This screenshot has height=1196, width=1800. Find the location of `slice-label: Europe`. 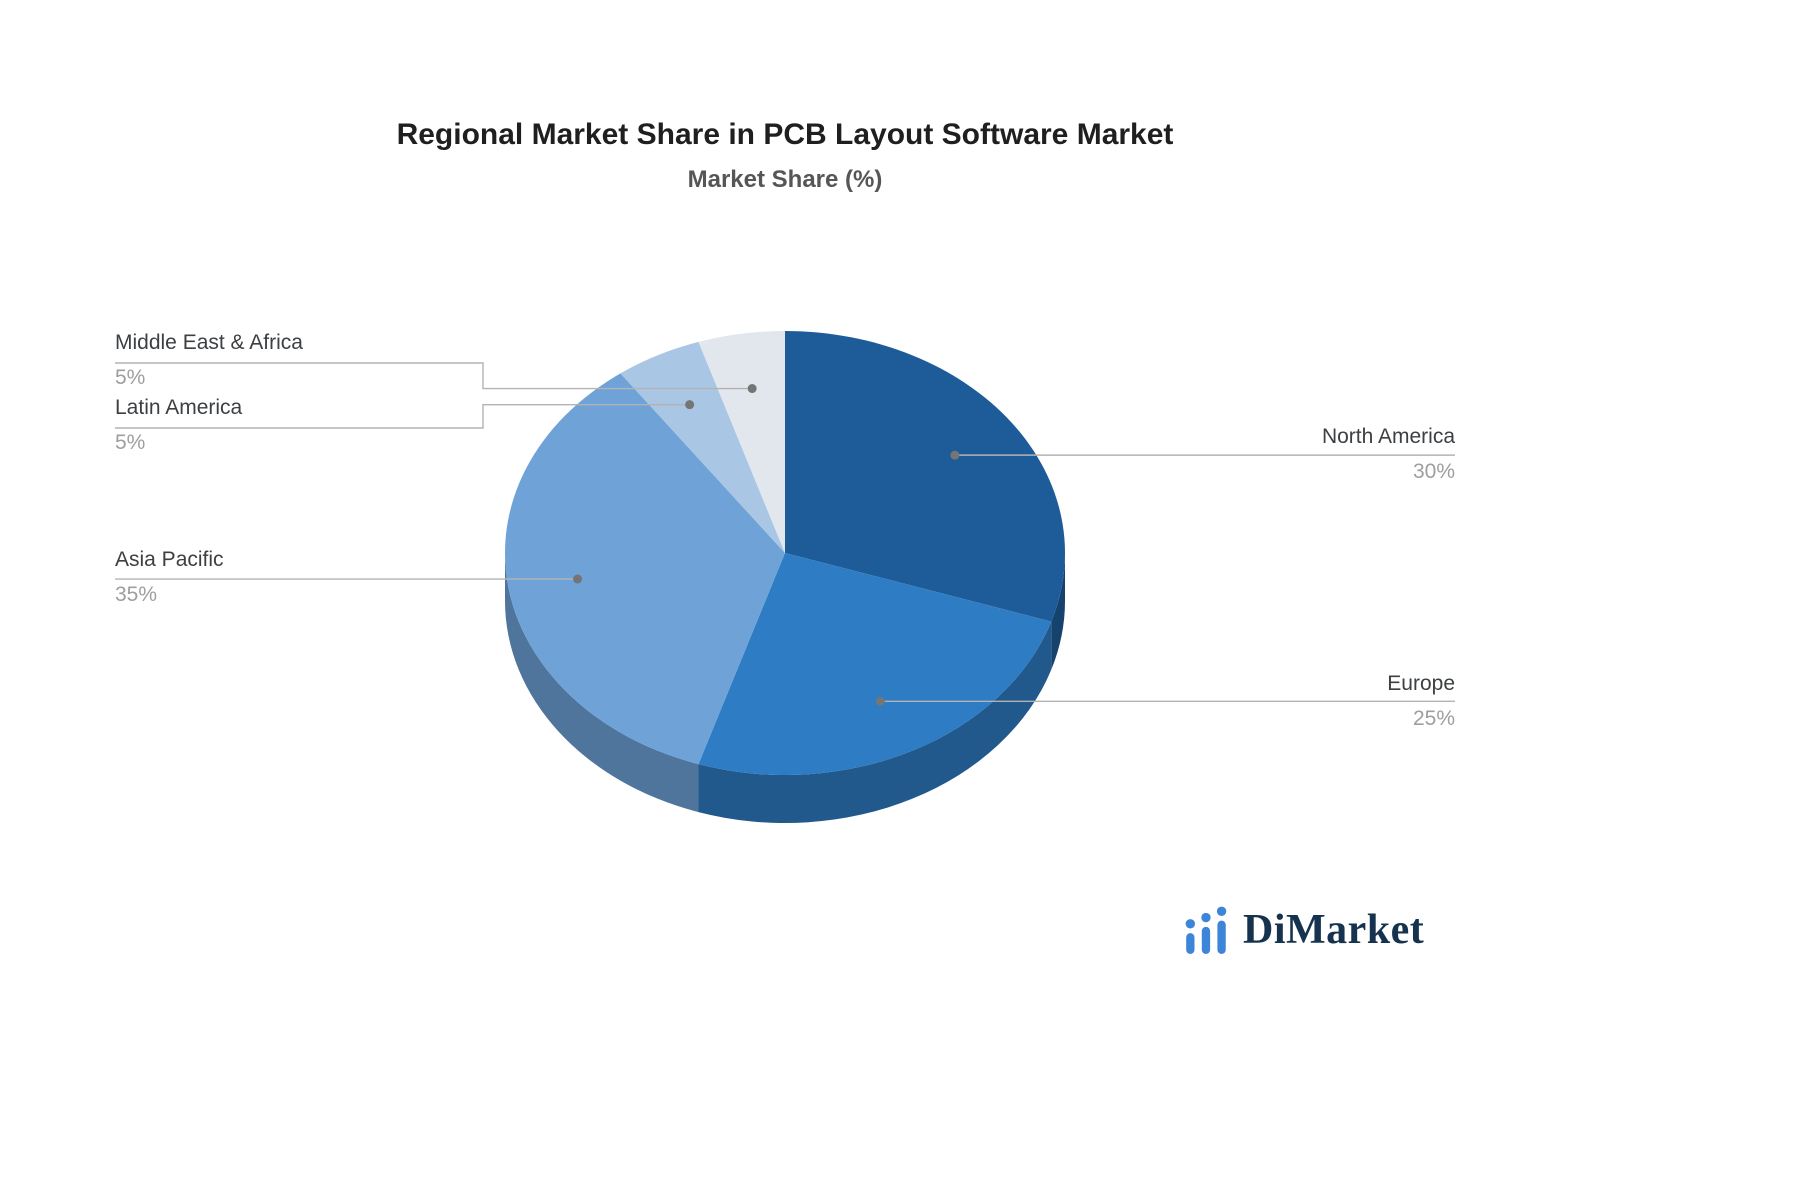

slice-label: Europe is located at coordinates (1421, 683).